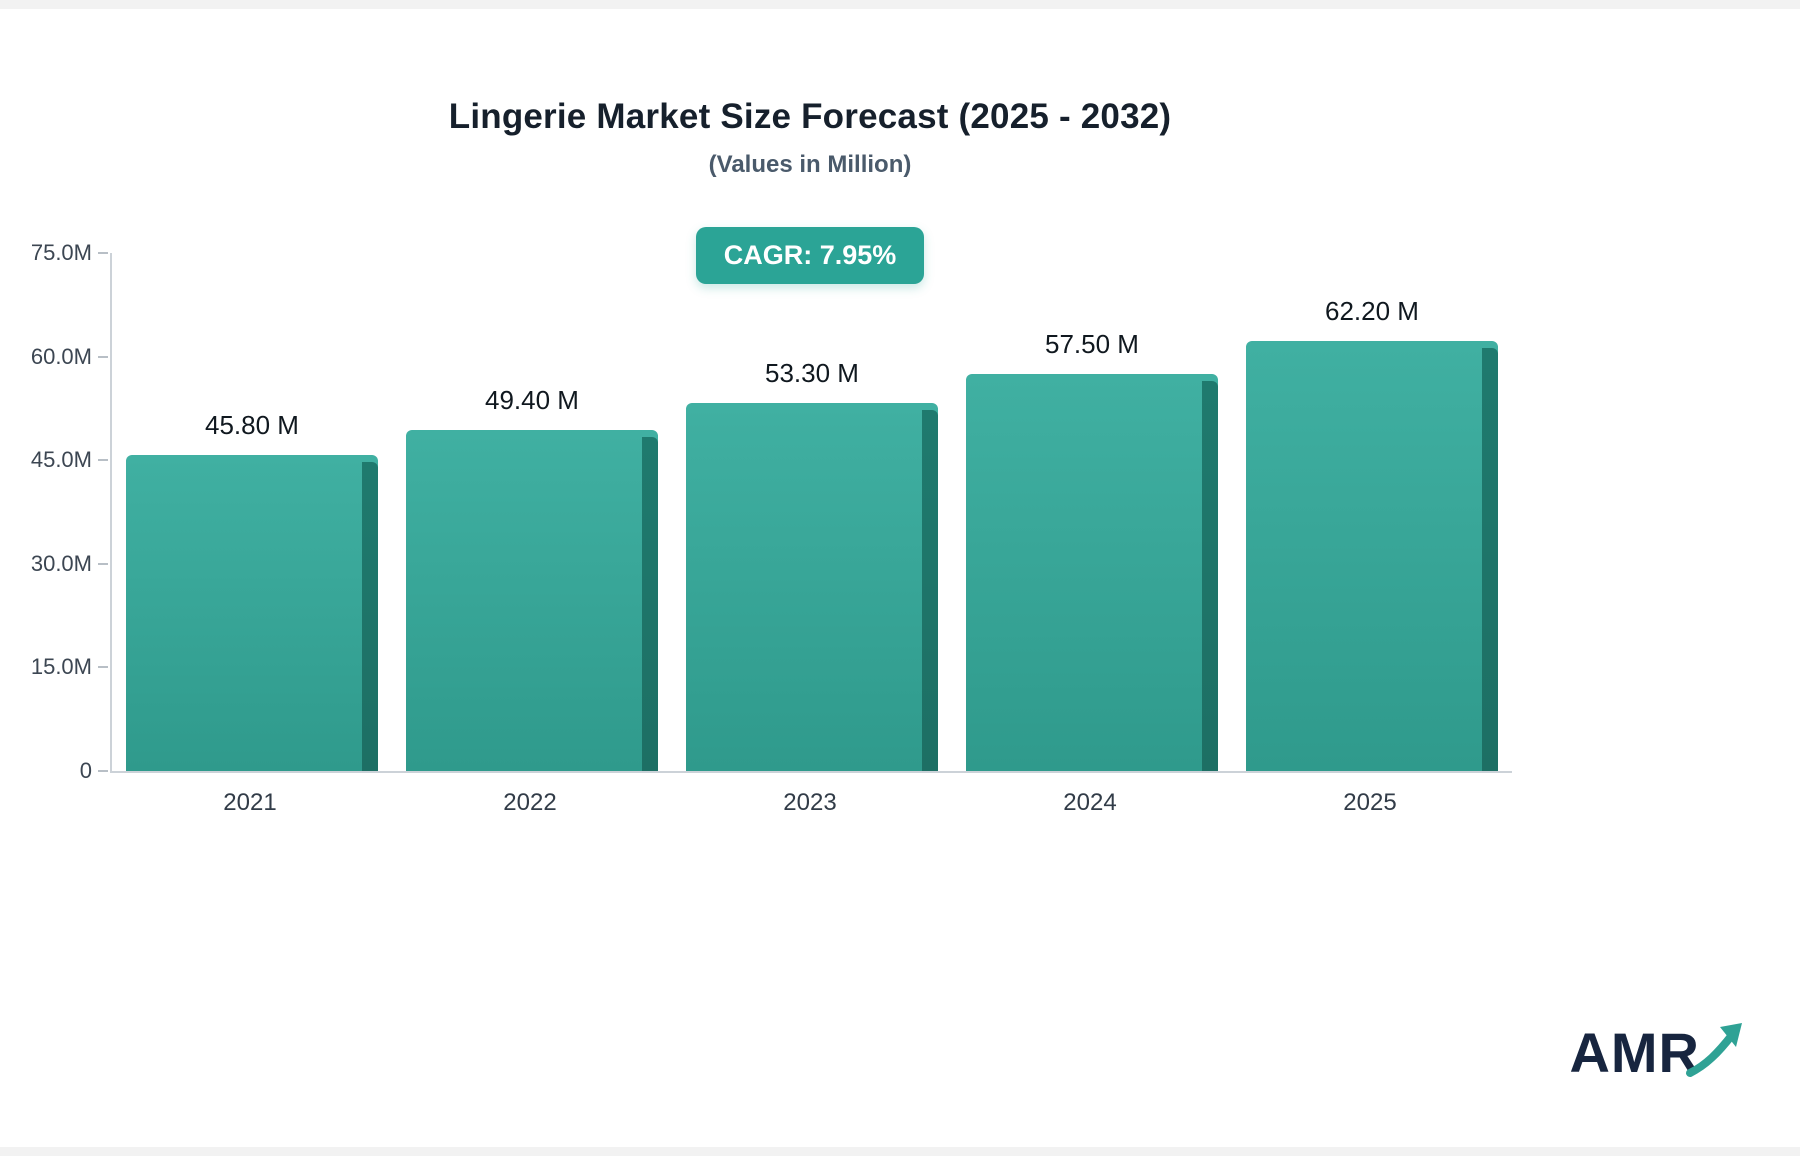  Describe the element at coordinates (530, 802) in the screenshot. I see `x-tick-label: 2022` at that location.